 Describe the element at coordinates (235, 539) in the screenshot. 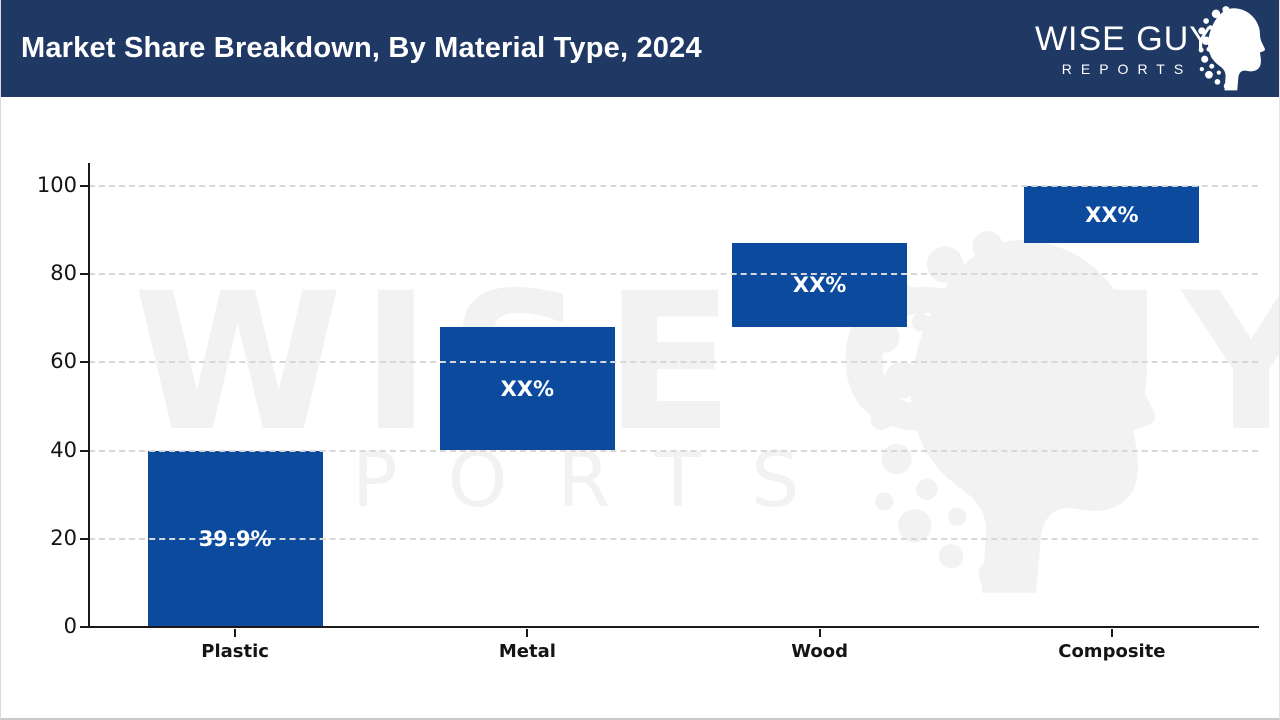

I see `bar-value-label-plastic: 39.9%` at that location.